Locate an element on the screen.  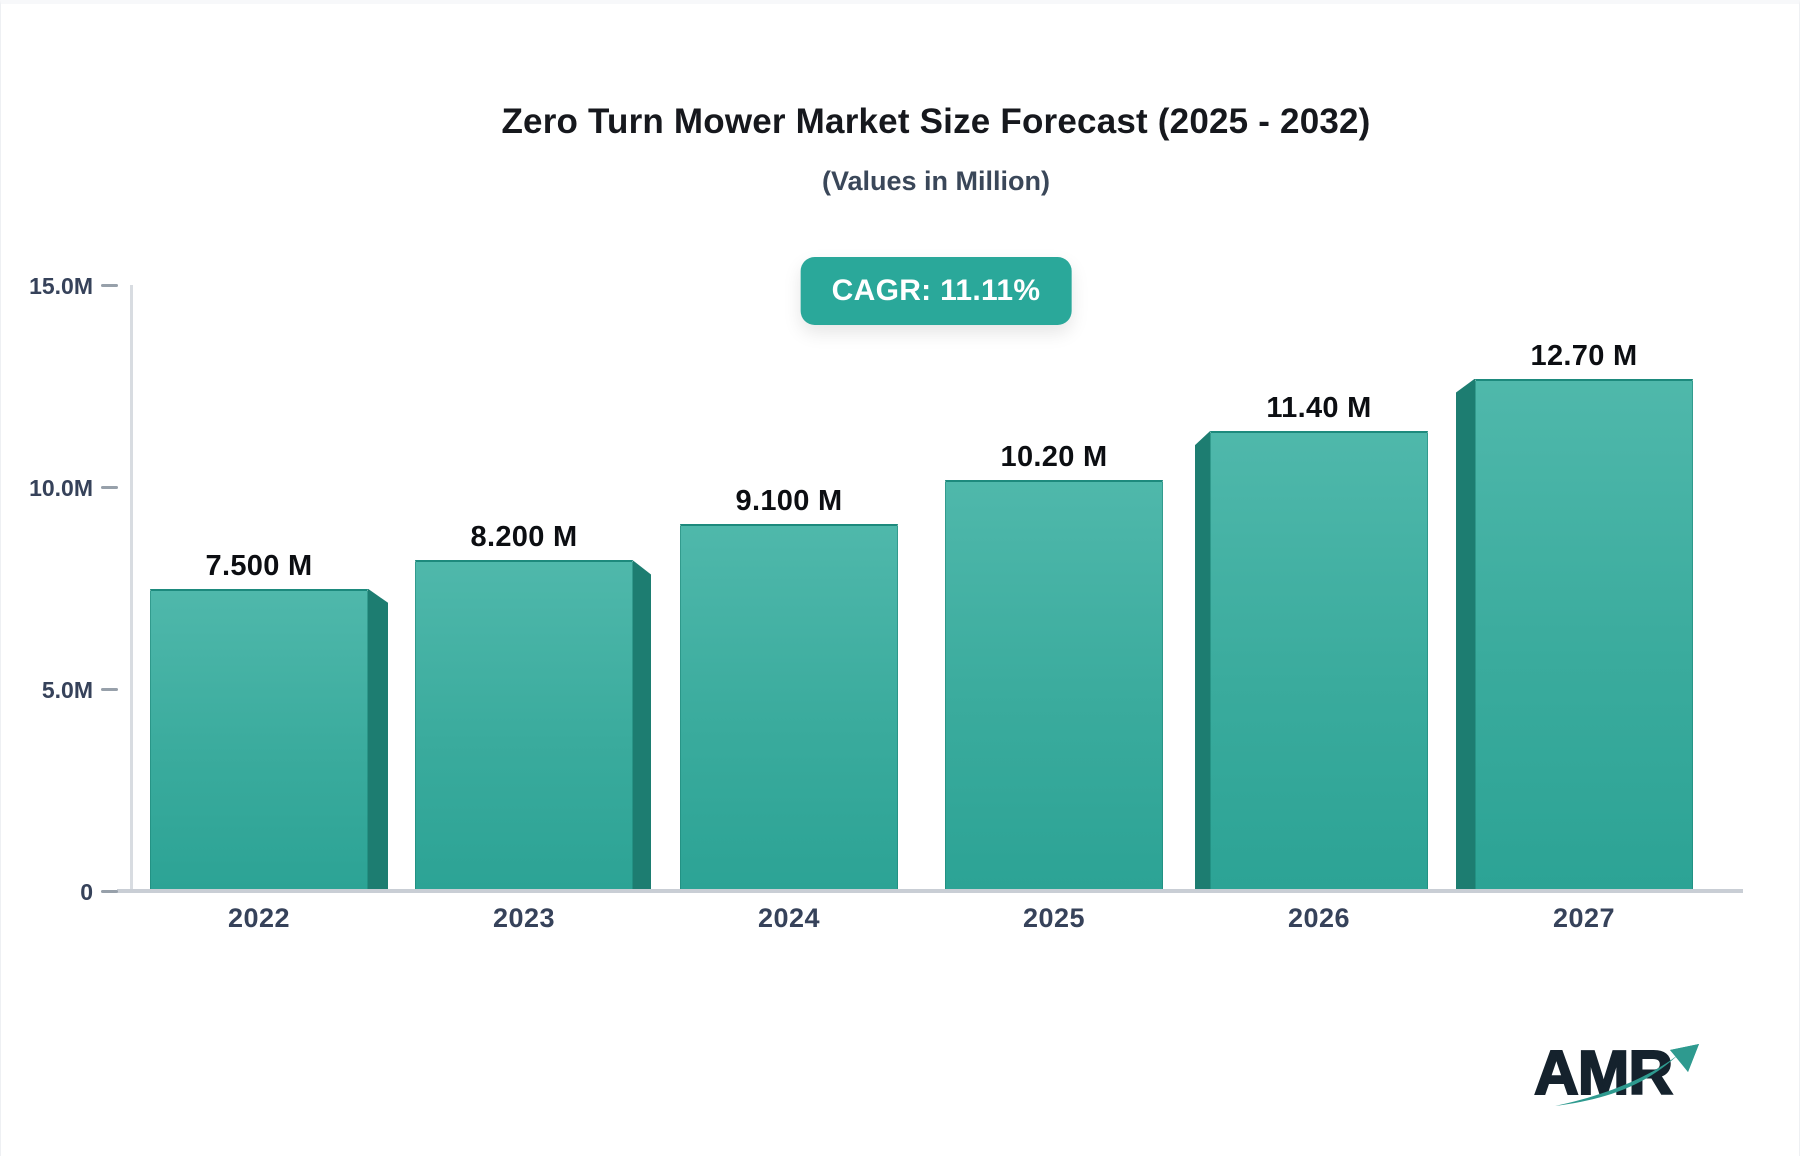
y-axis-tick-label: 5.0M is located at coordinates (67, 689).